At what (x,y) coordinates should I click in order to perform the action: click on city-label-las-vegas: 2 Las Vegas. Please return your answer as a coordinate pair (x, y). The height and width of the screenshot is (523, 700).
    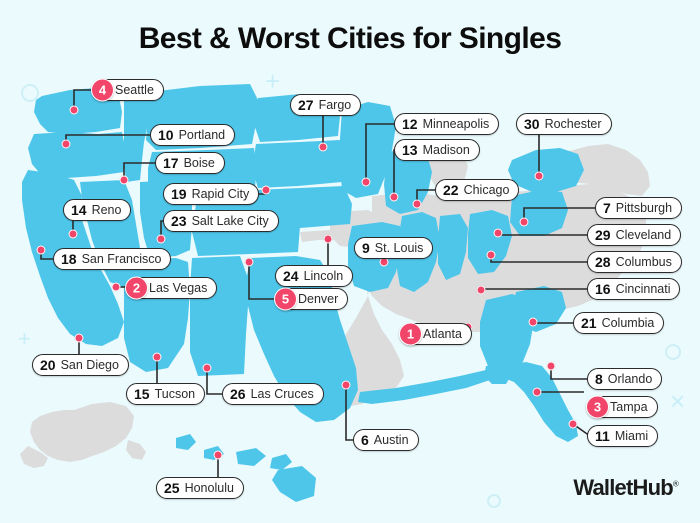
    Looking at the image, I should click on (171, 288).